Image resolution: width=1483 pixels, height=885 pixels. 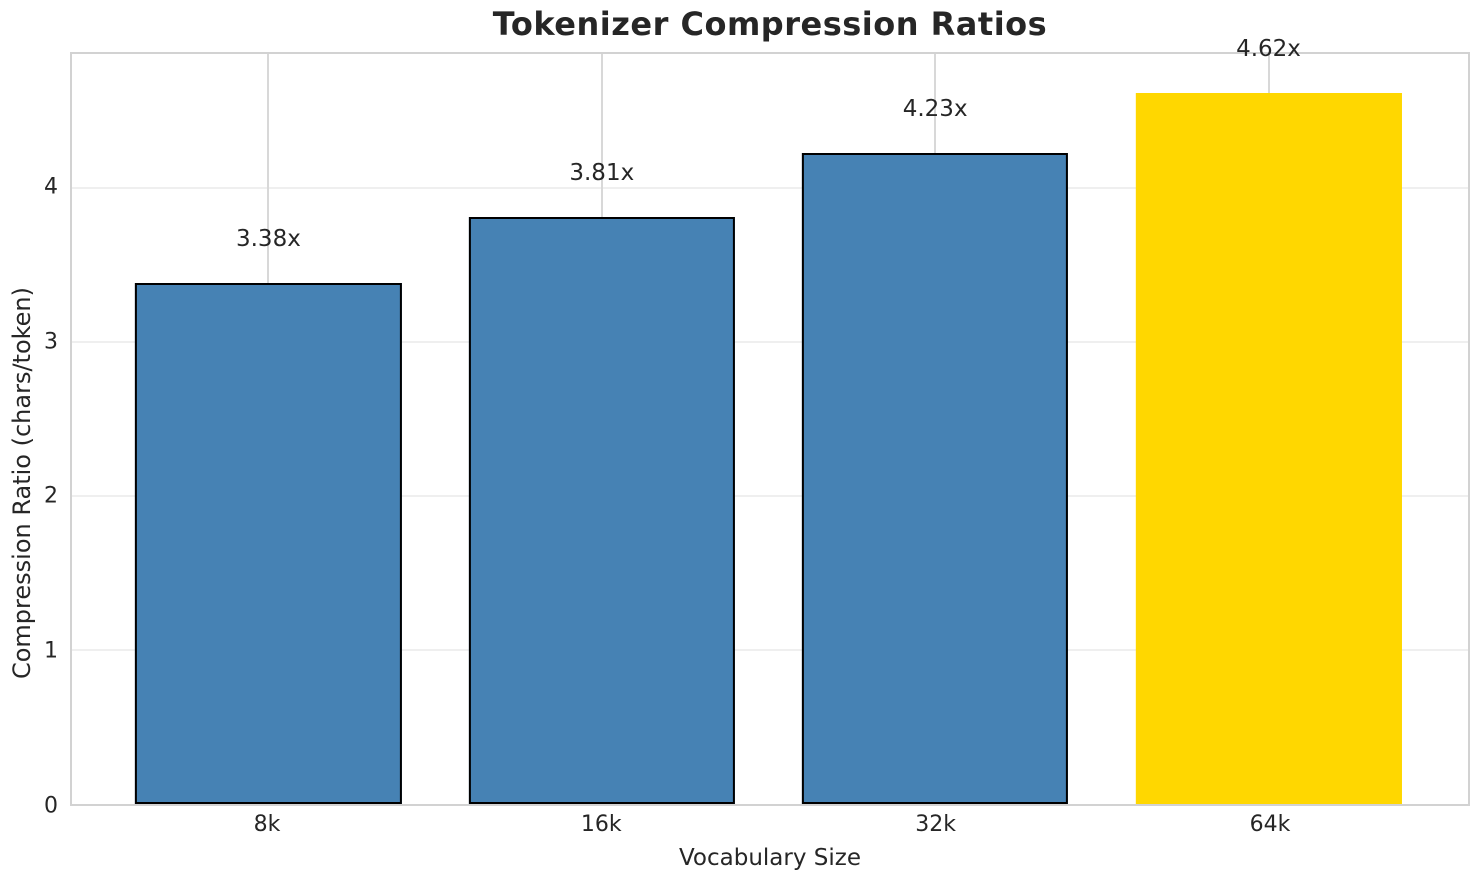 I want to click on bar-8k, so click(x=268, y=543).